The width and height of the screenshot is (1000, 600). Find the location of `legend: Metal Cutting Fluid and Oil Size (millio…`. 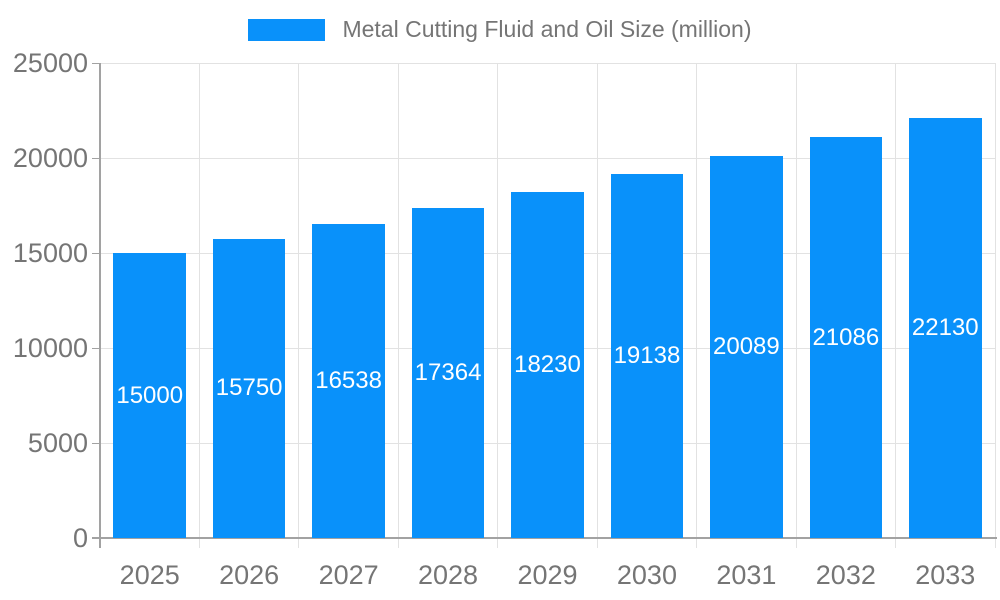

legend: Metal Cutting Fluid and Oil Size (millio… is located at coordinates (500, 29).